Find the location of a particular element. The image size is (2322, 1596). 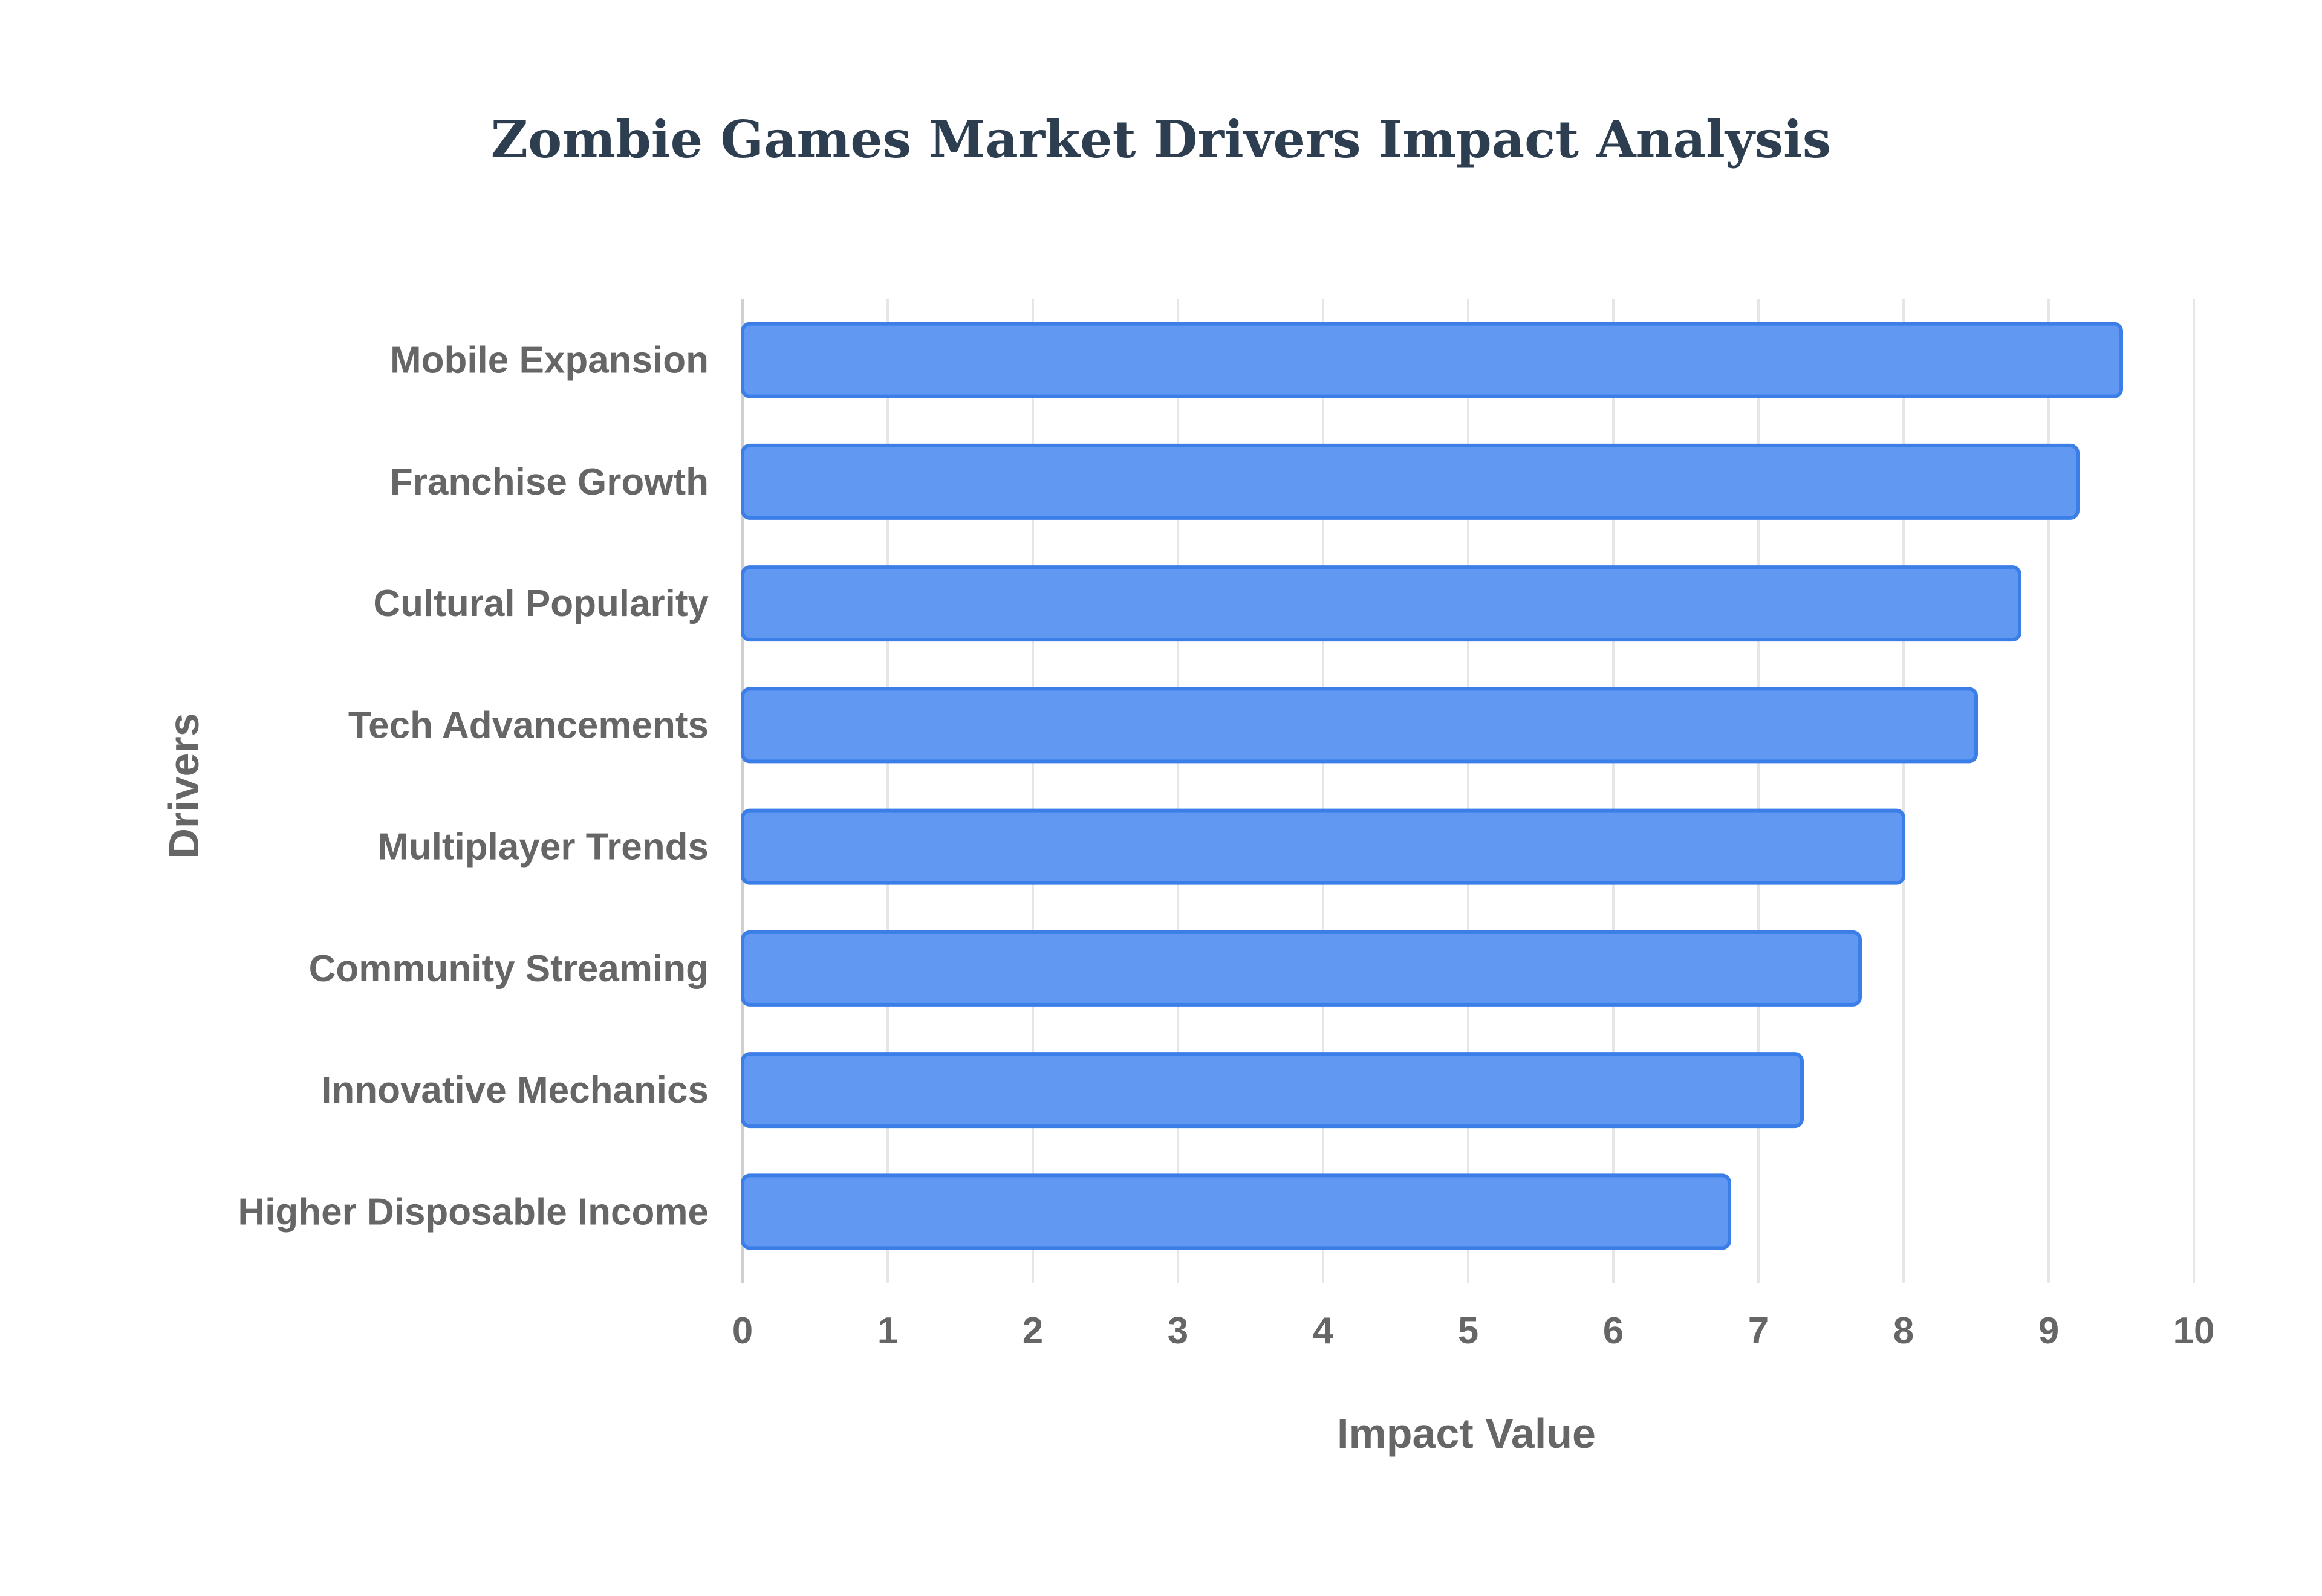

category-label: Higher Disposable Income is located at coordinates (473, 1212).